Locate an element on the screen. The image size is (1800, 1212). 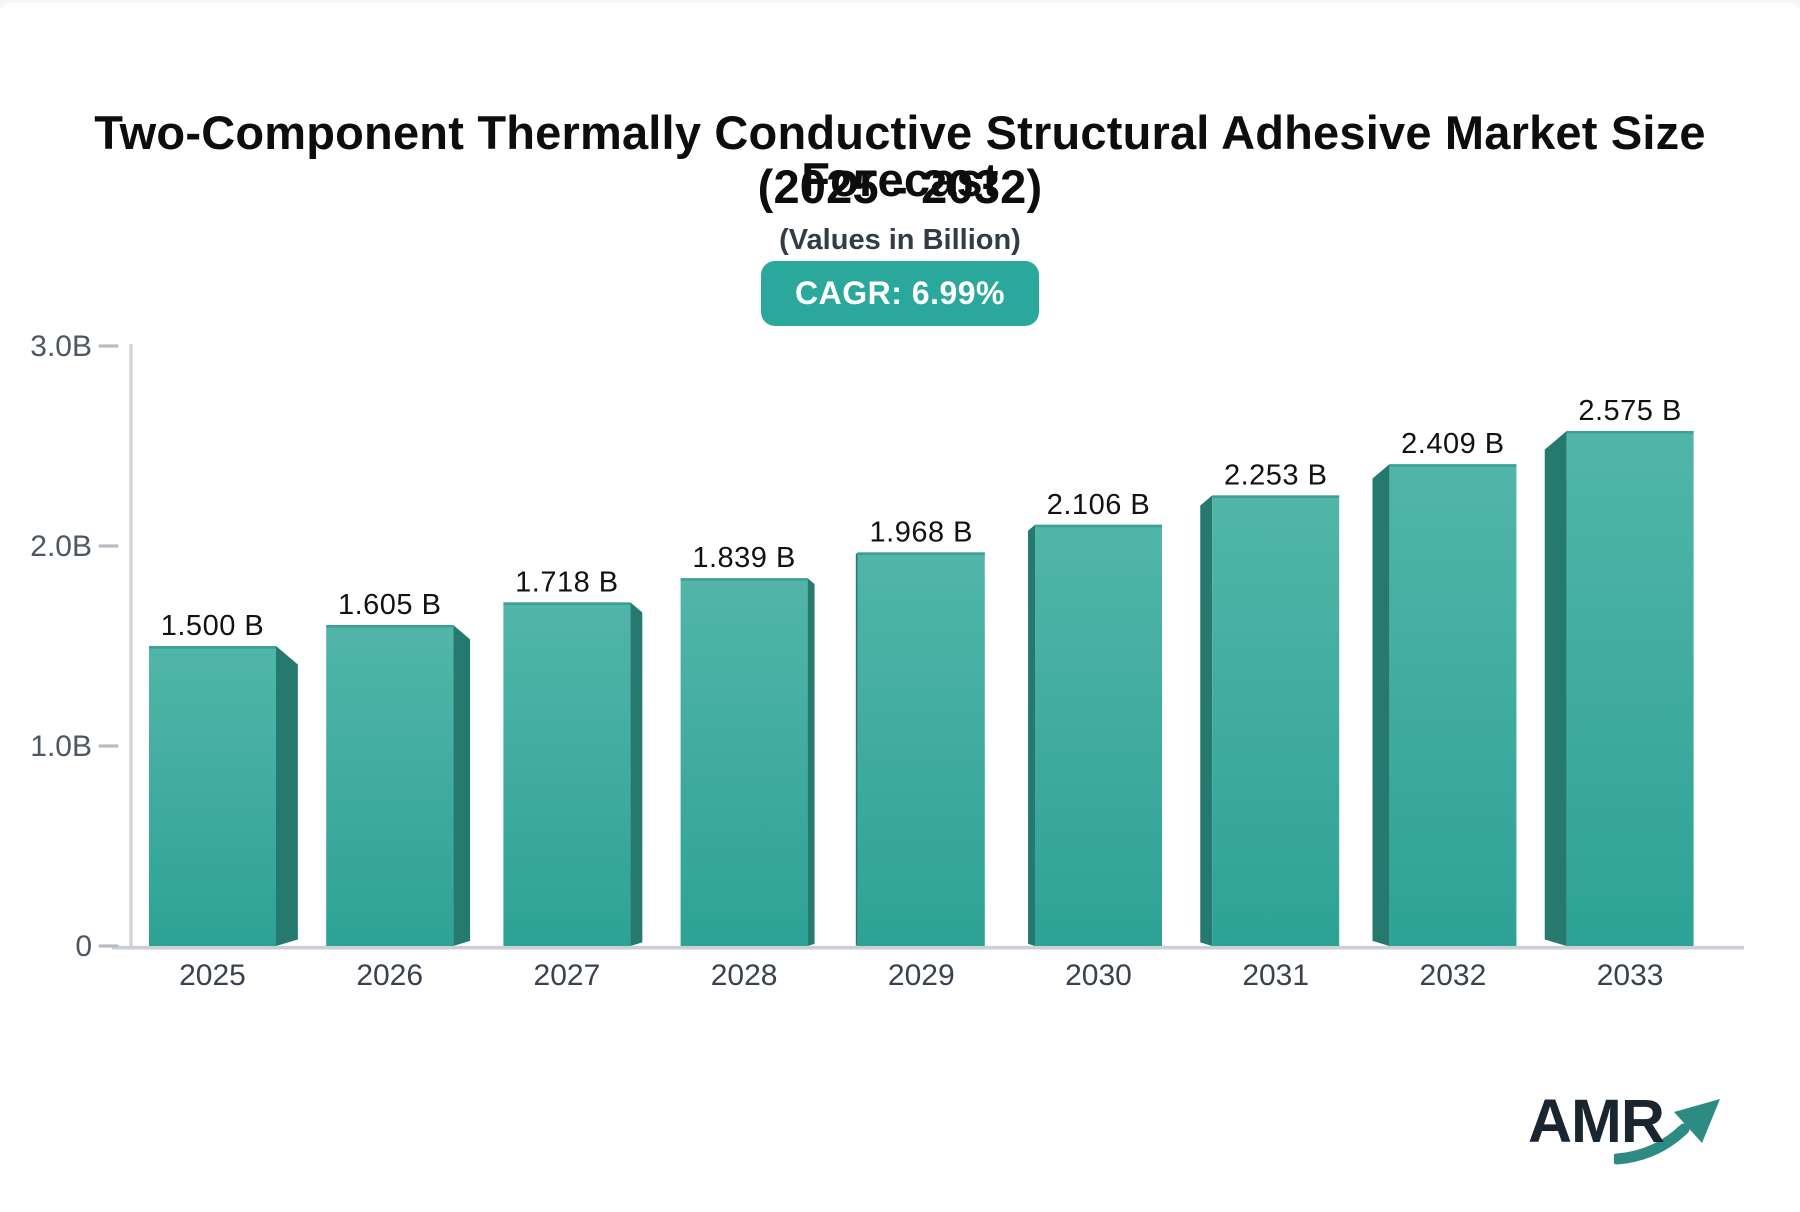
y-tick-label-2.0B: 2.0B is located at coordinates (61, 546).